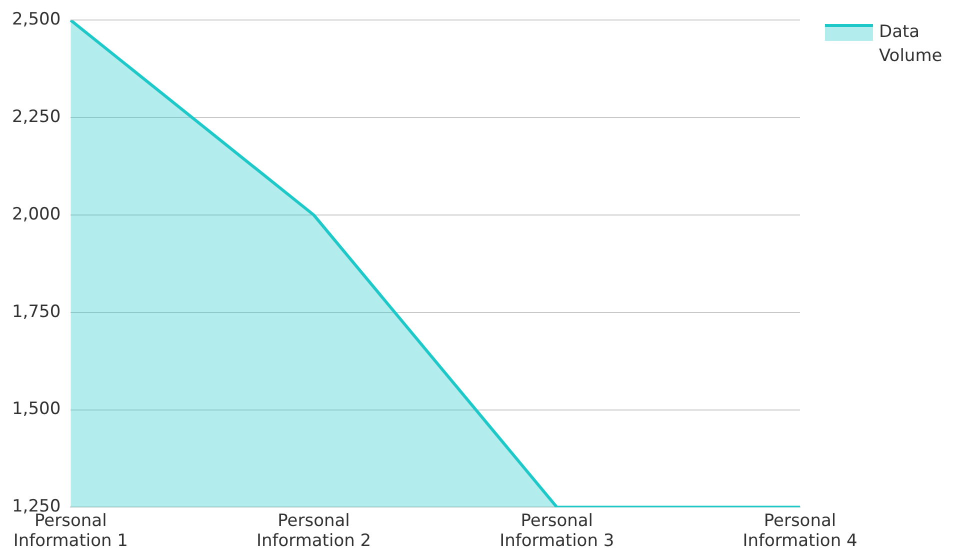 This screenshot has height=560, width=975. Describe the element at coordinates (800, 531) in the screenshot. I see `x-tick-label: Personal Information 4` at that location.